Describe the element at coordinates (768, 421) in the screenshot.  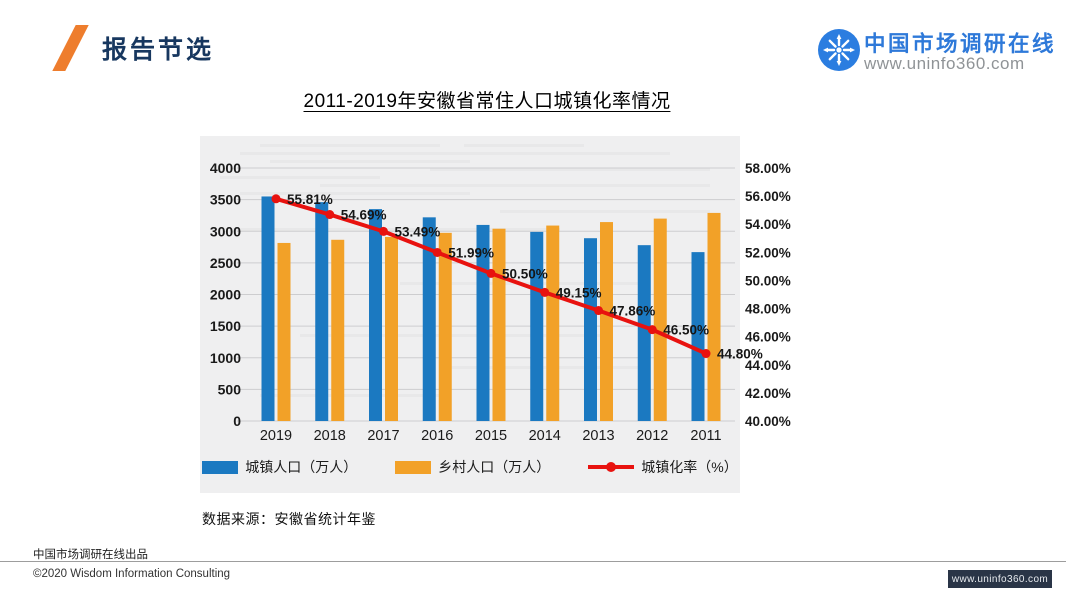
I see `svg-text: 40.00%` at that location.